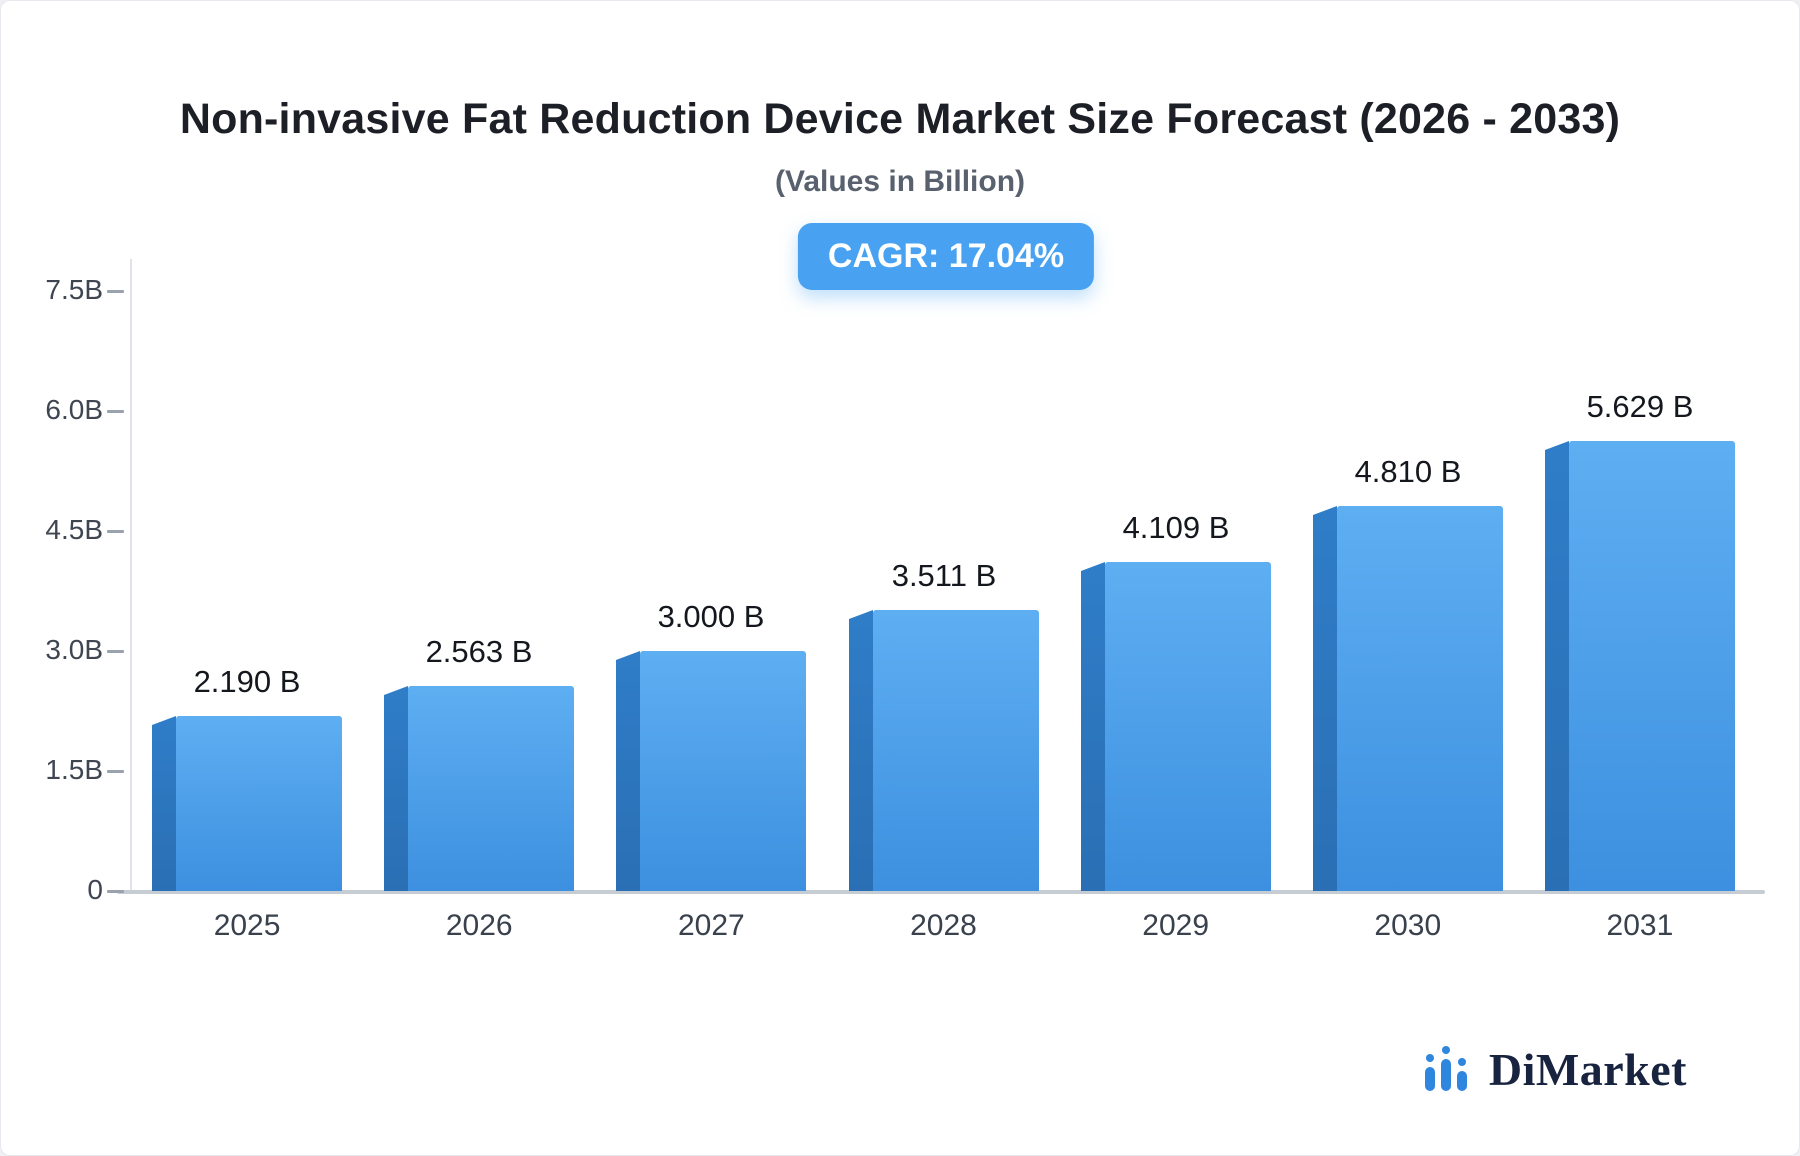 Image resolution: width=1800 pixels, height=1156 pixels. What do you see at coordinates (74, 529) in the screenshot?
I see `y-axis-tick-label: 4.5B` at bounding box center [74, 529].